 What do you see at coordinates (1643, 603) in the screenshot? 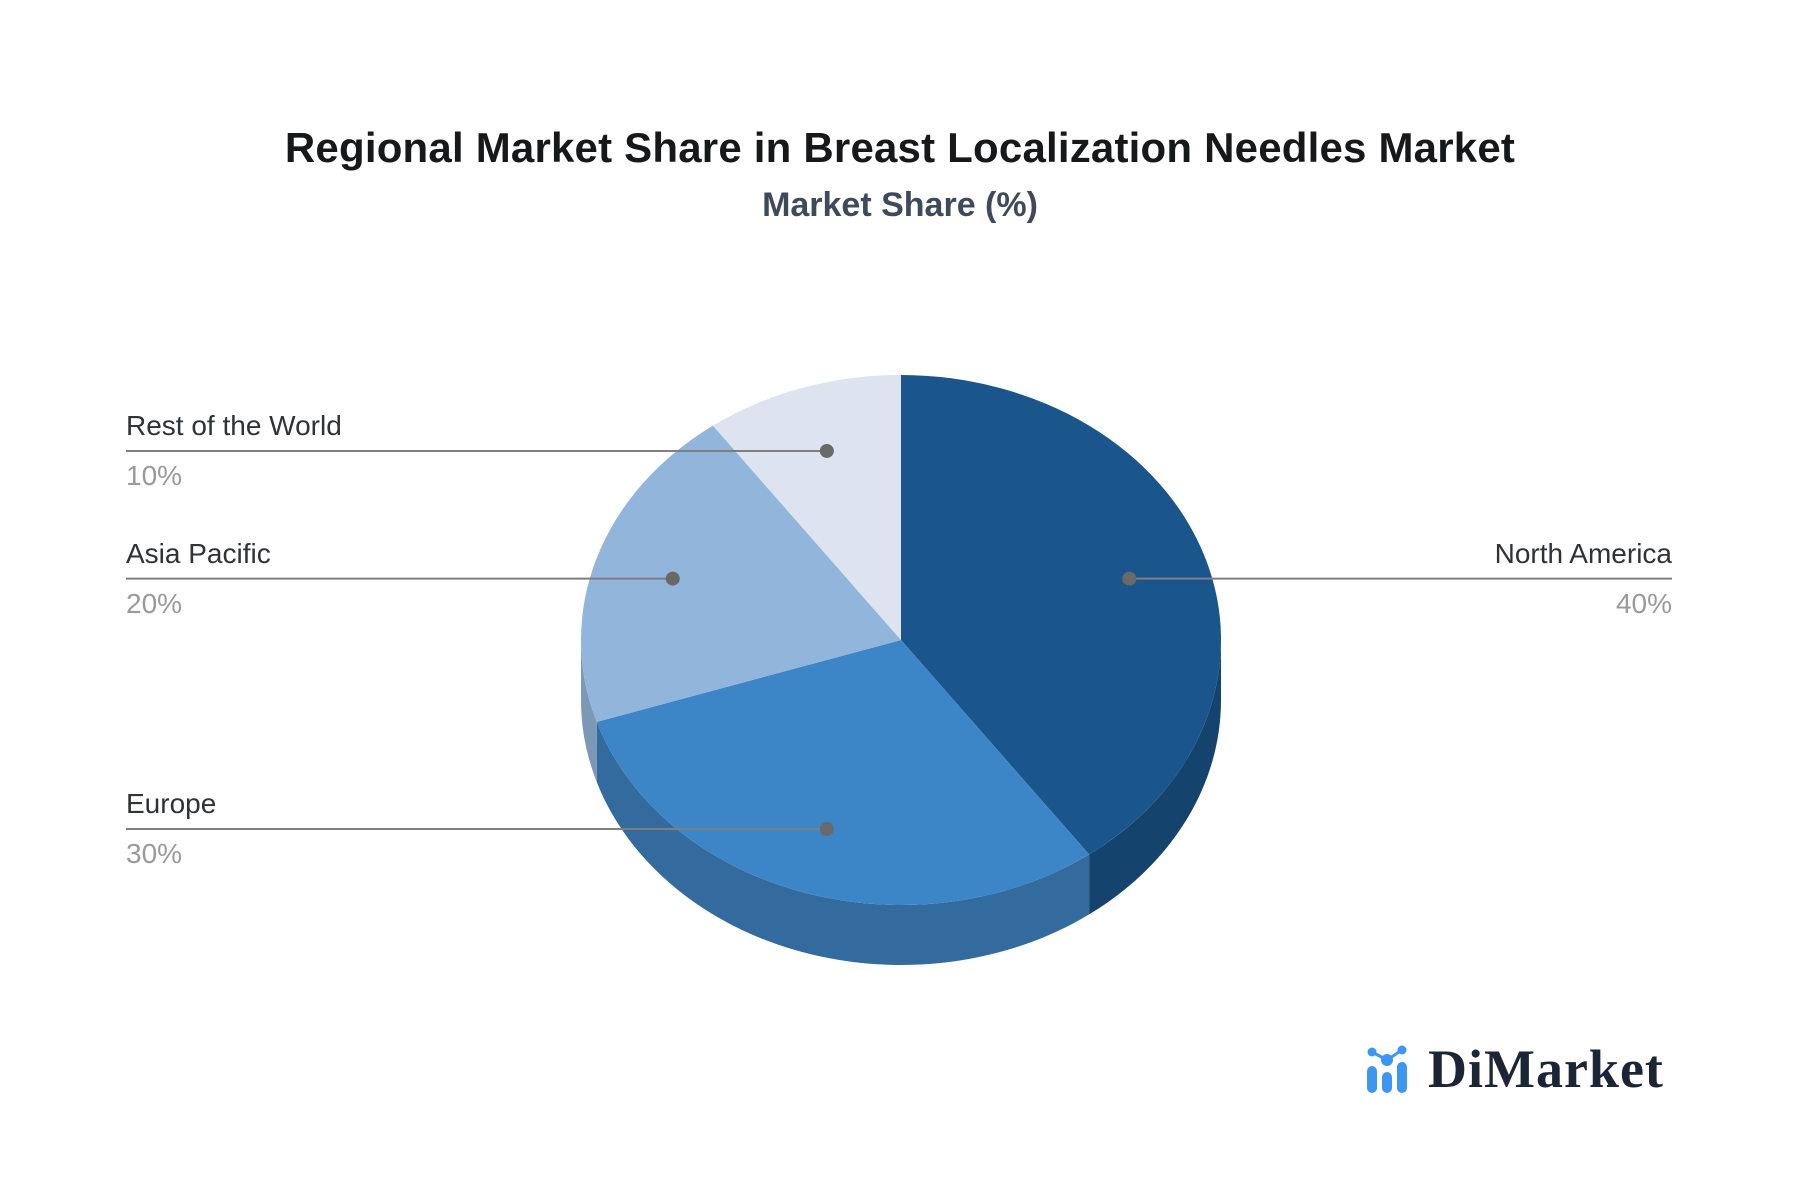
I see `slice-label-value: 40%` at bounding box center [1643, 603].